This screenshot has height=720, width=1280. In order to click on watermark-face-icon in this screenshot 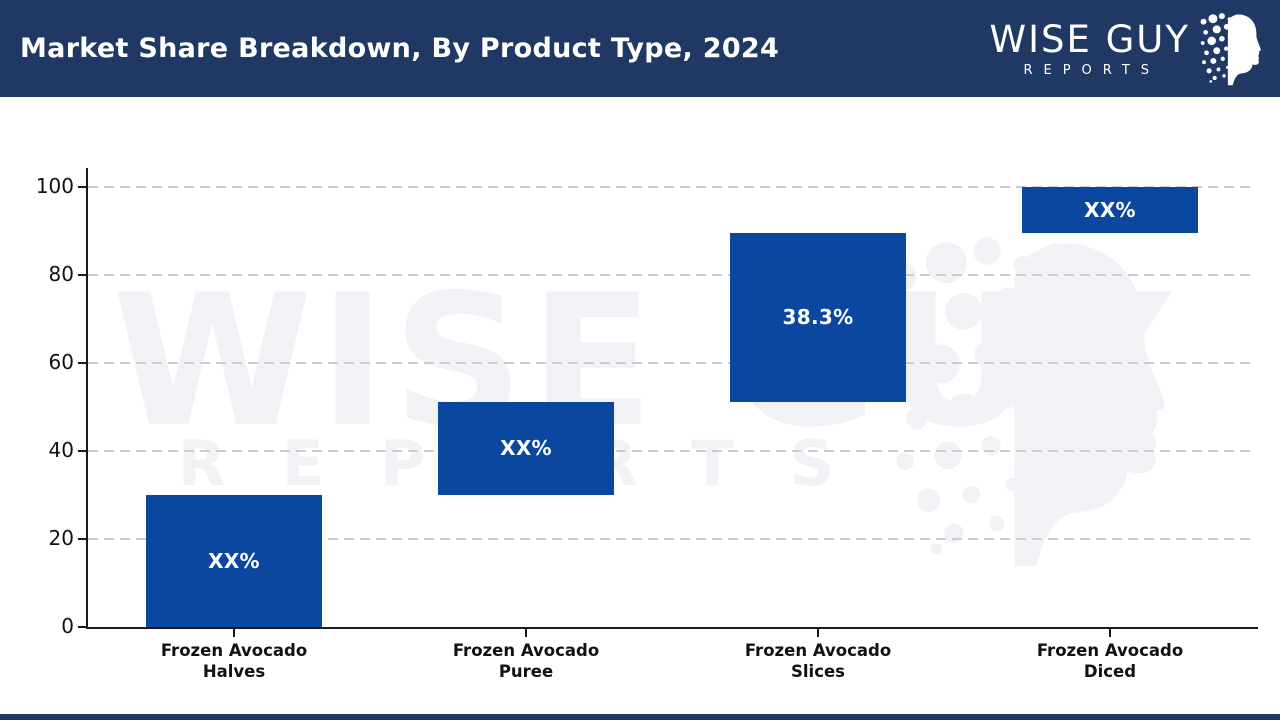, I will do `click(1024, 401)`.